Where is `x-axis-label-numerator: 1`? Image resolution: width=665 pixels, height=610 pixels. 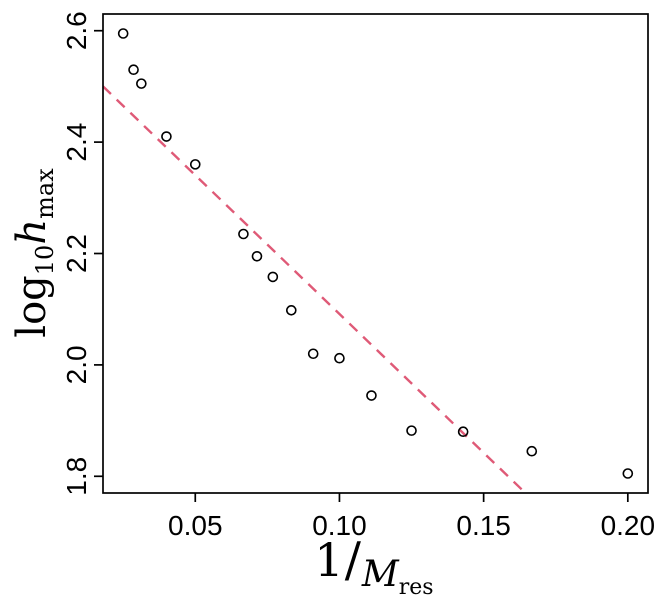 x-axis-label-numerator: 1 is located at coordinates (329, 560).